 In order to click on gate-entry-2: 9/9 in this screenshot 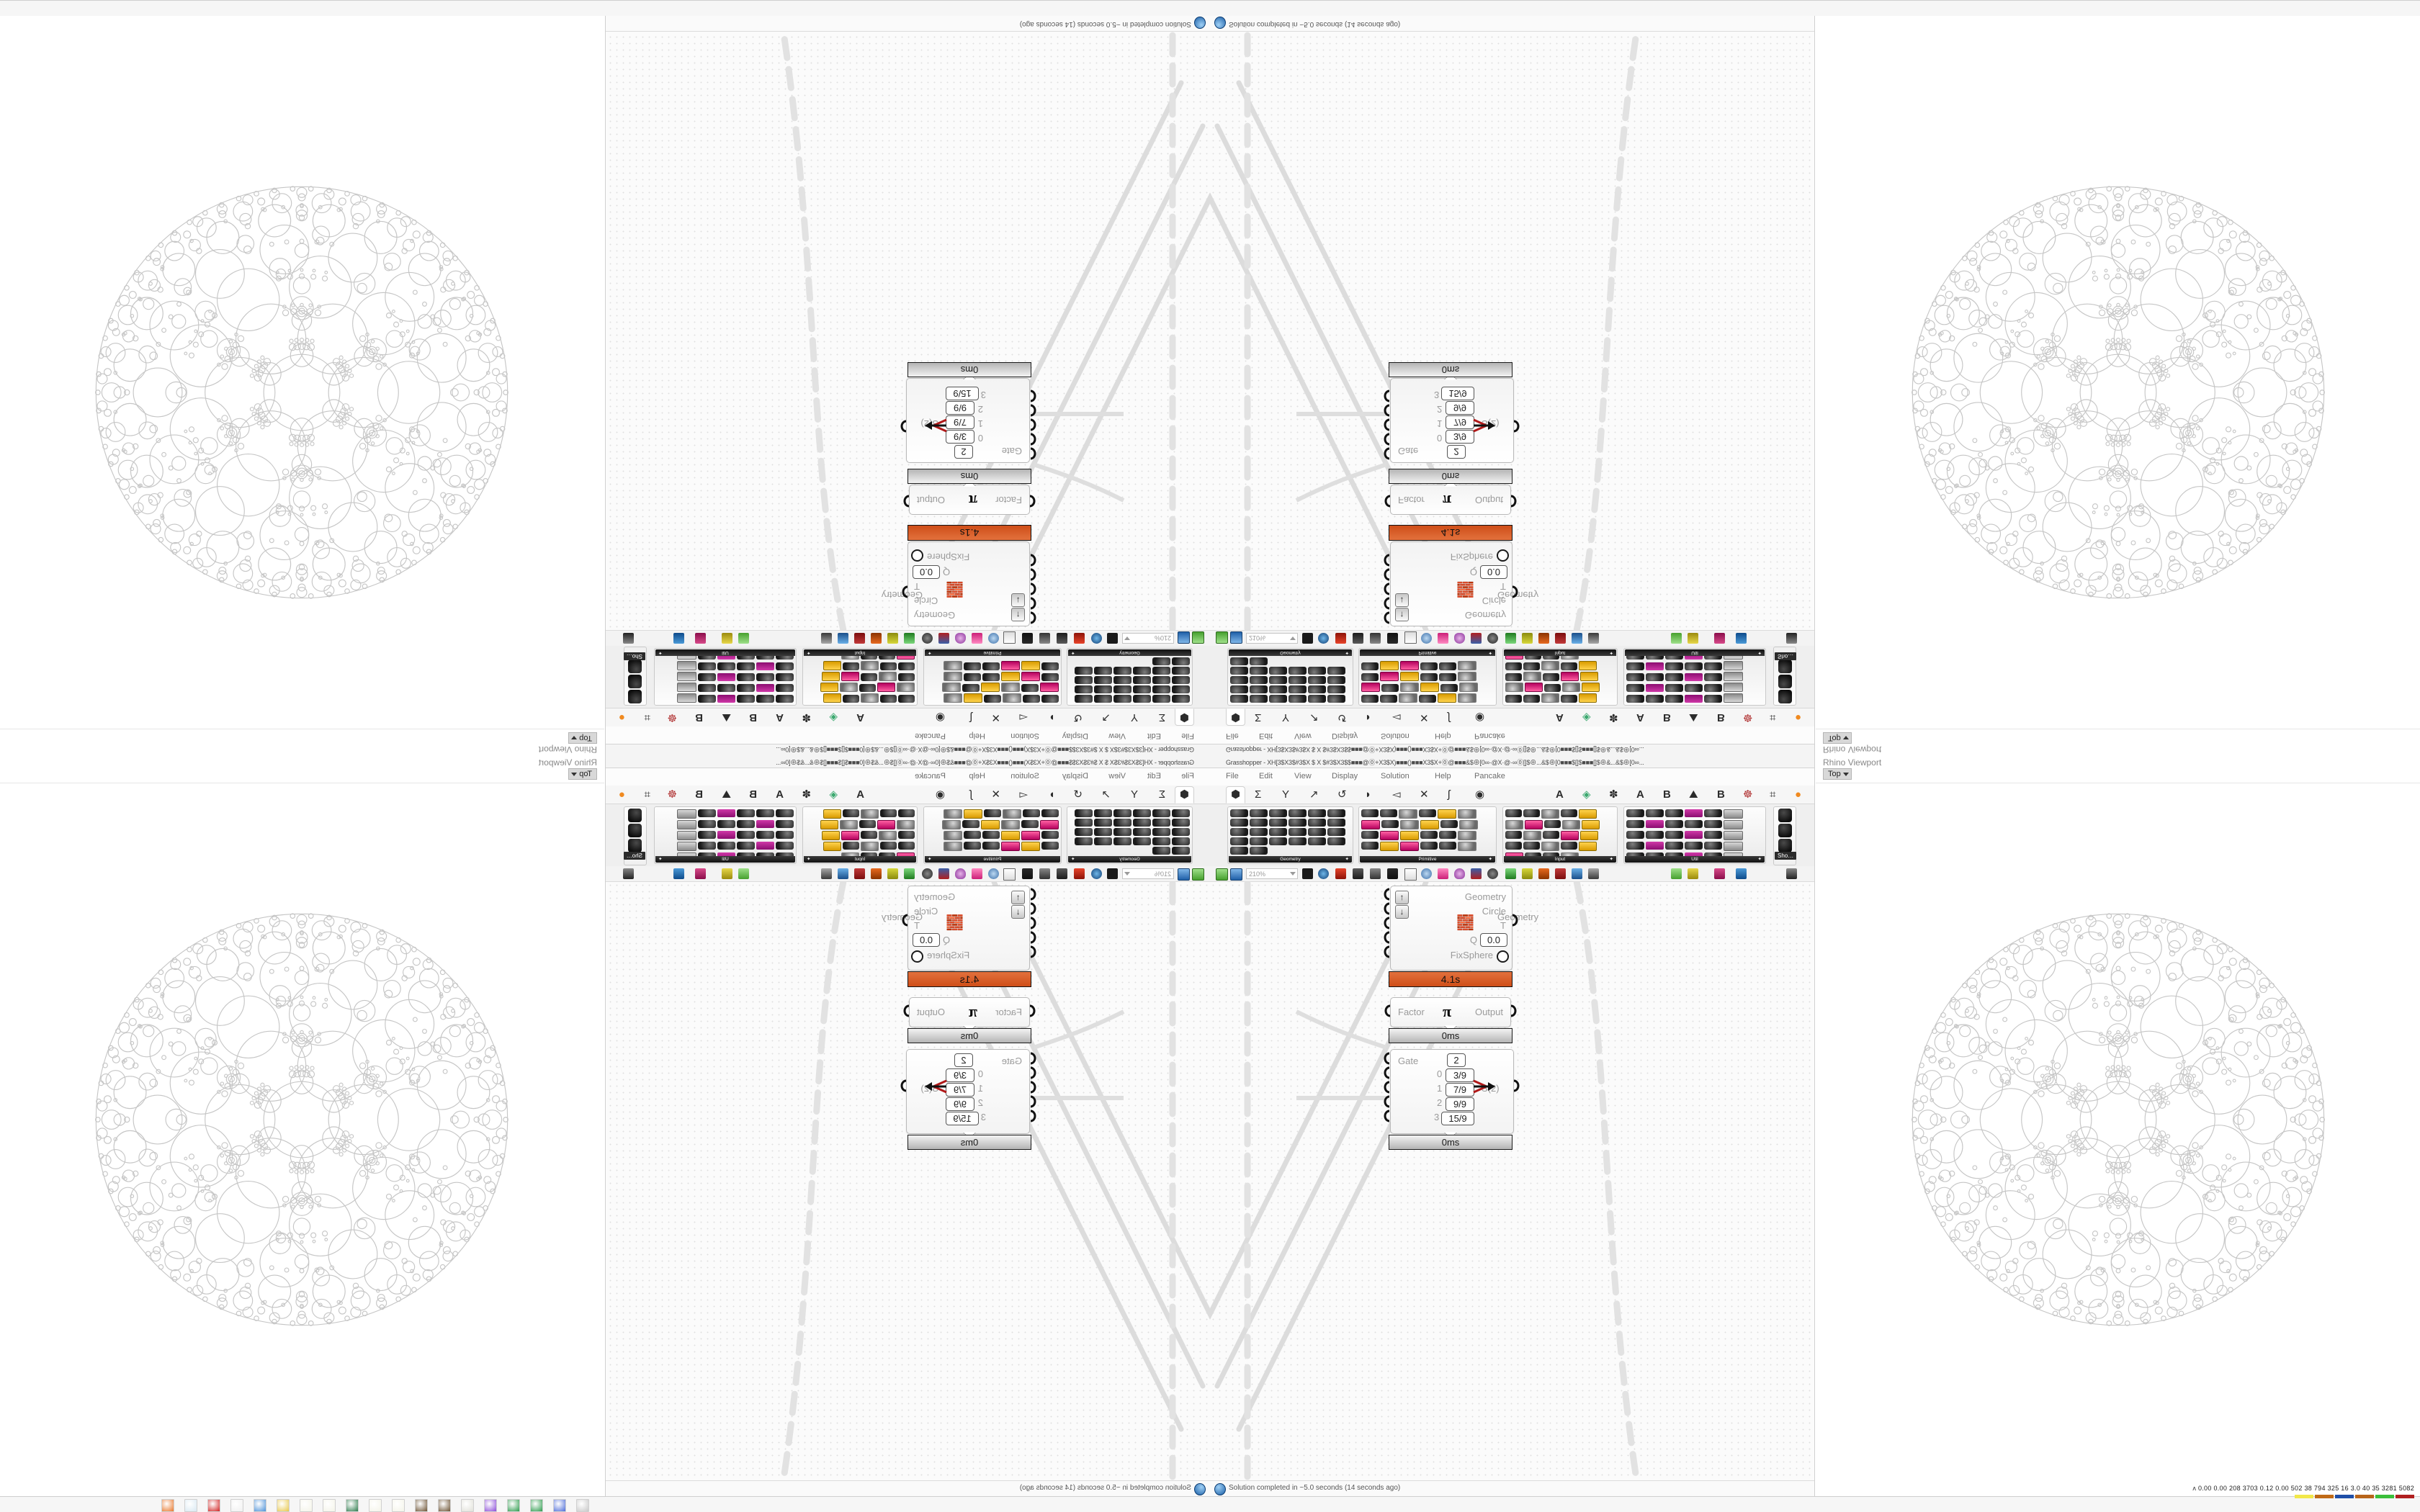, I will do `click(1460, 1104)`.